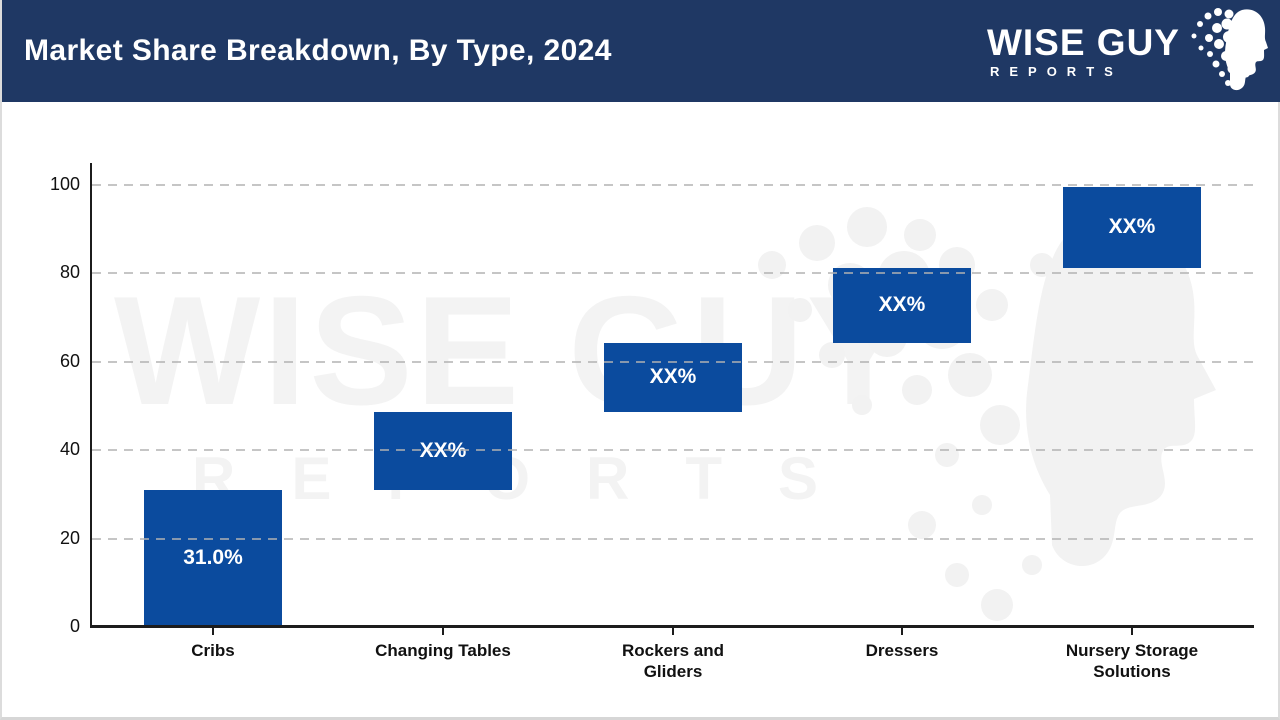  I want to click on y-tick-label-20: 20, so click(69, 537).